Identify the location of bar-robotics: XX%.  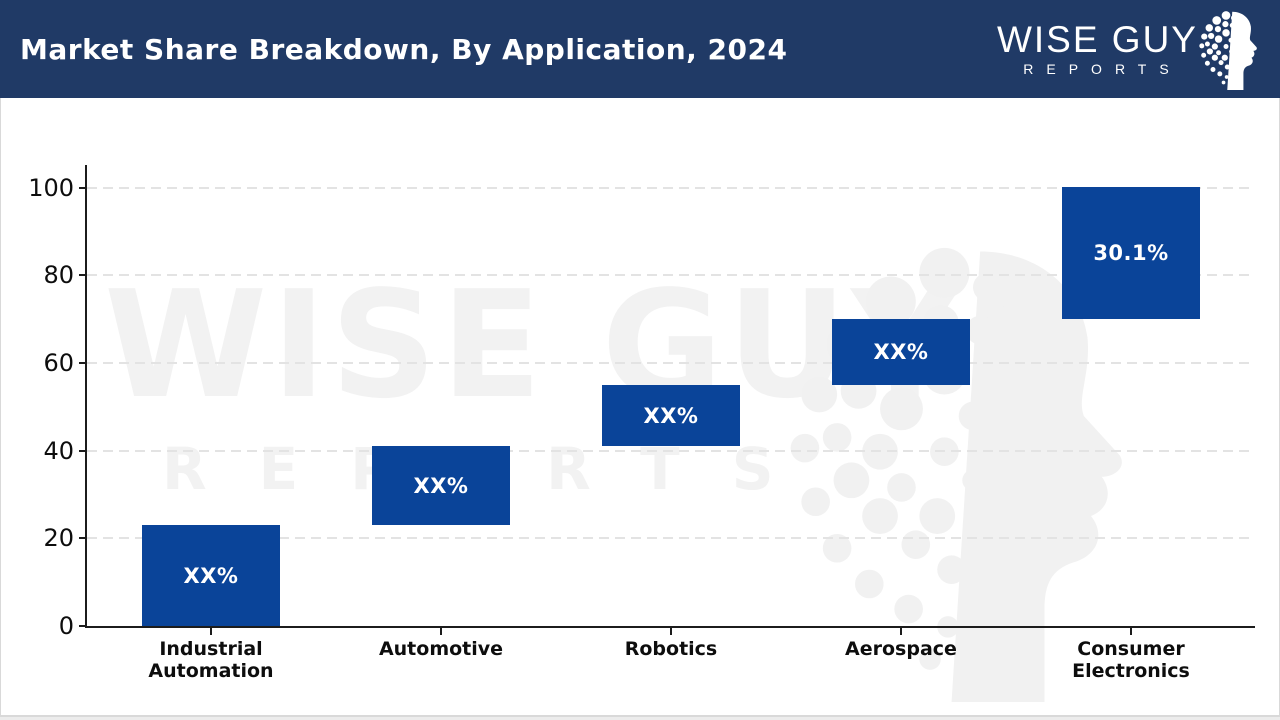
(671, 415).